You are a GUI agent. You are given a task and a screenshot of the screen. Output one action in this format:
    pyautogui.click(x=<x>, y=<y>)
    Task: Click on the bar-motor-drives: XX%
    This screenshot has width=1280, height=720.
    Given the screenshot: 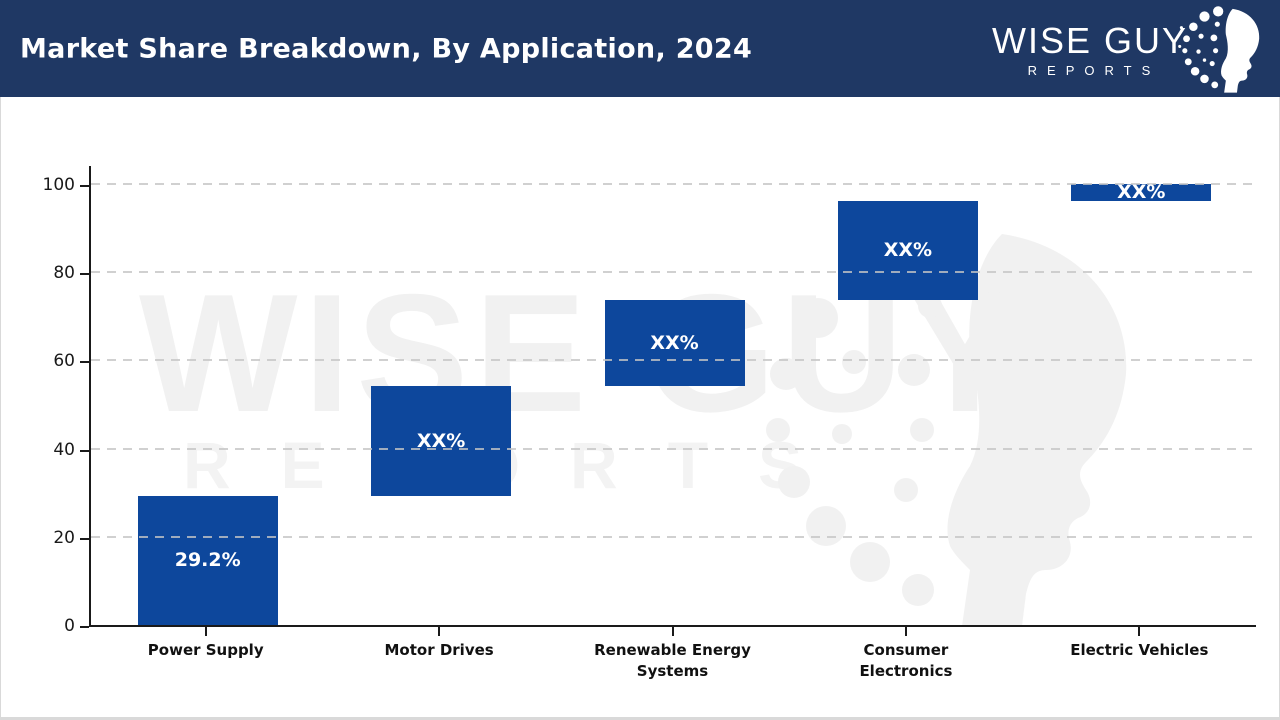 What is the action you would take?
    pyautogui.click(x=441, y=441)
    